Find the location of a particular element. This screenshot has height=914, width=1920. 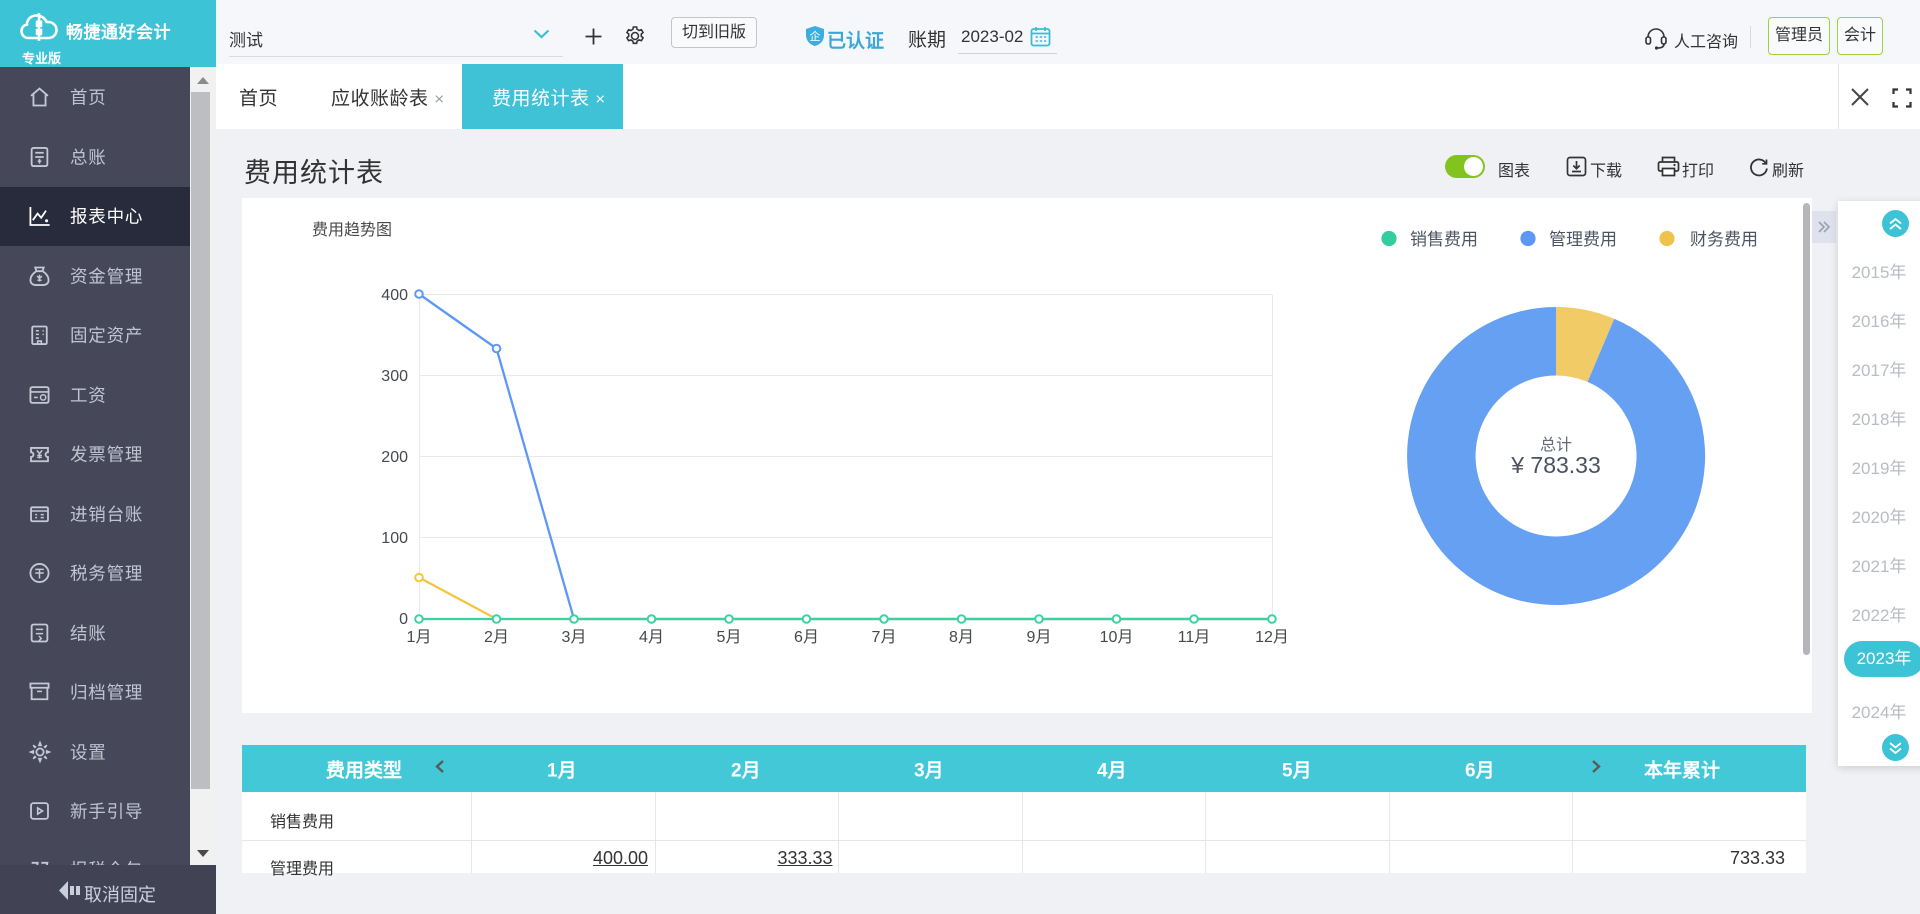

svg-text: 7月 is located at coordinates (884, 637).